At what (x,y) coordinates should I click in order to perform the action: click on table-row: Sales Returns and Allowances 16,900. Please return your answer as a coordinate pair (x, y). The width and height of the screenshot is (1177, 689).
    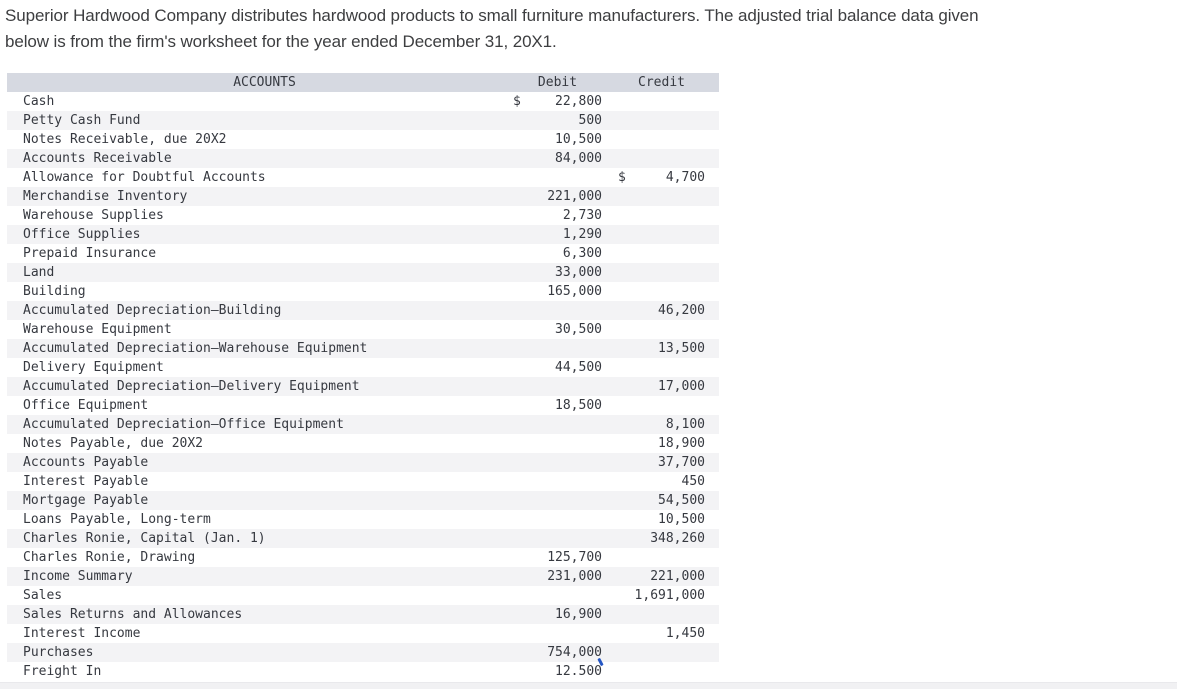
    Looking at the image, I should click on (363, 614).